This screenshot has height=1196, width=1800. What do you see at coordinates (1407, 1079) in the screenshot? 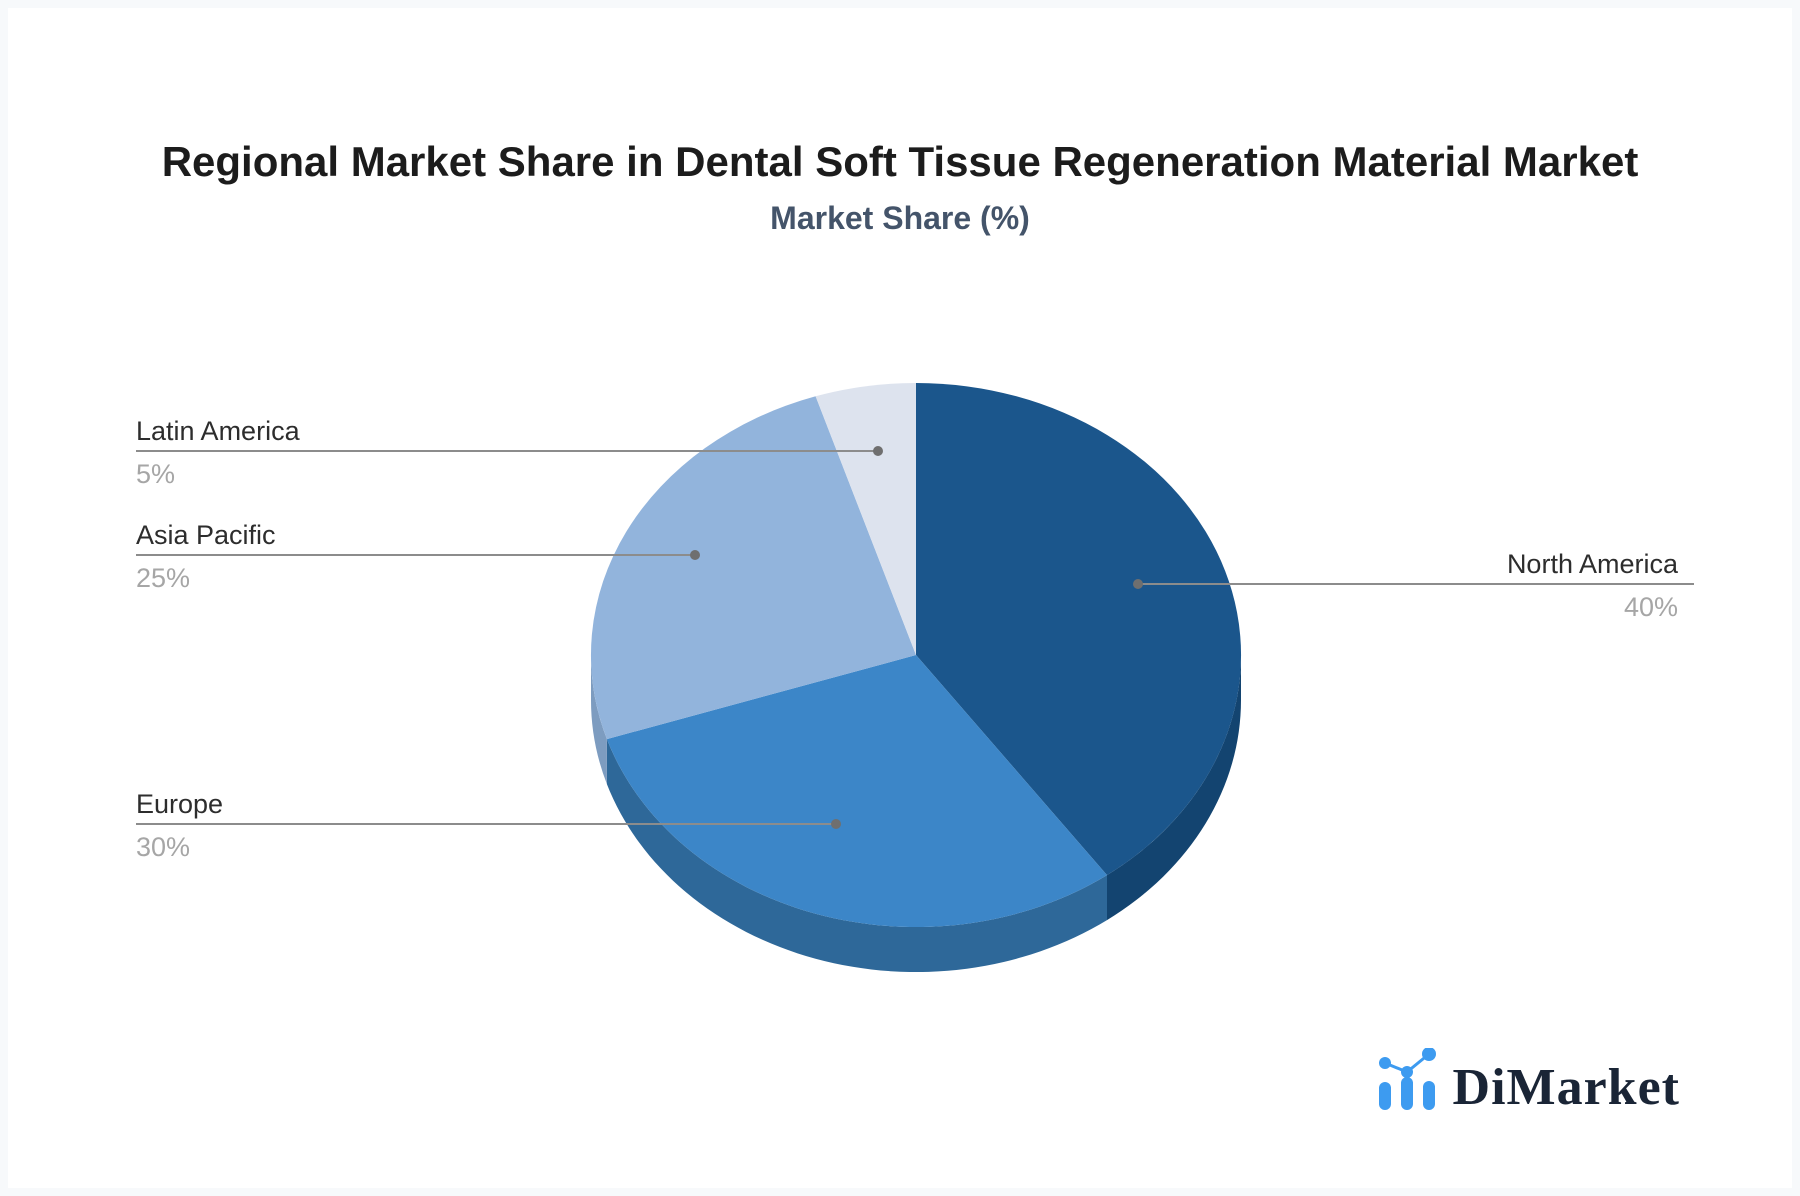
I see `bar-line-chart-icon` at bounding box center [1407, 1079].